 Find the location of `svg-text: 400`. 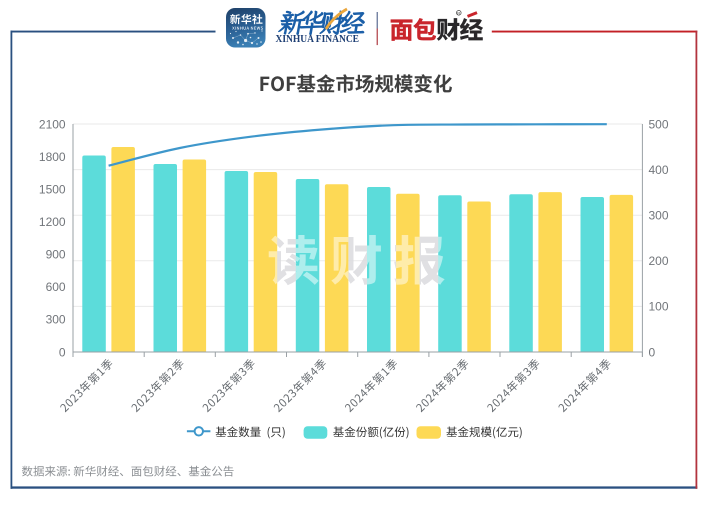

svg-text: 400 is located at coordinates (659, 170).